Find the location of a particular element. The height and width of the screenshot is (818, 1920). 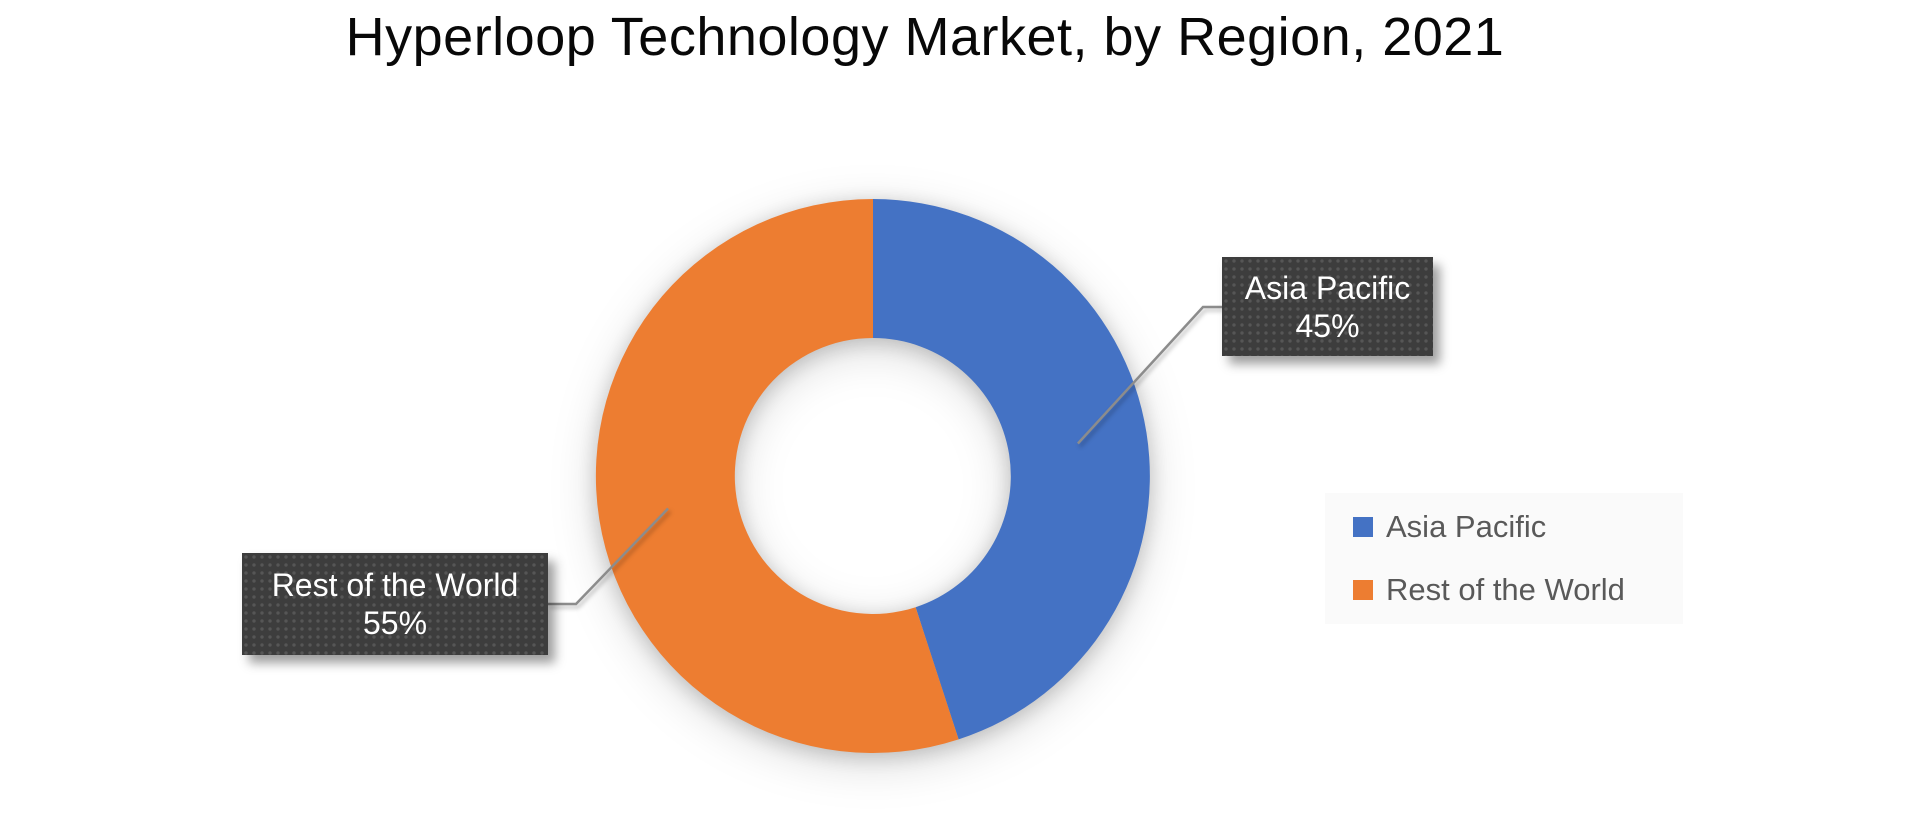

data-label-category: Asia Pacific is located at coordinates (1327, 287).